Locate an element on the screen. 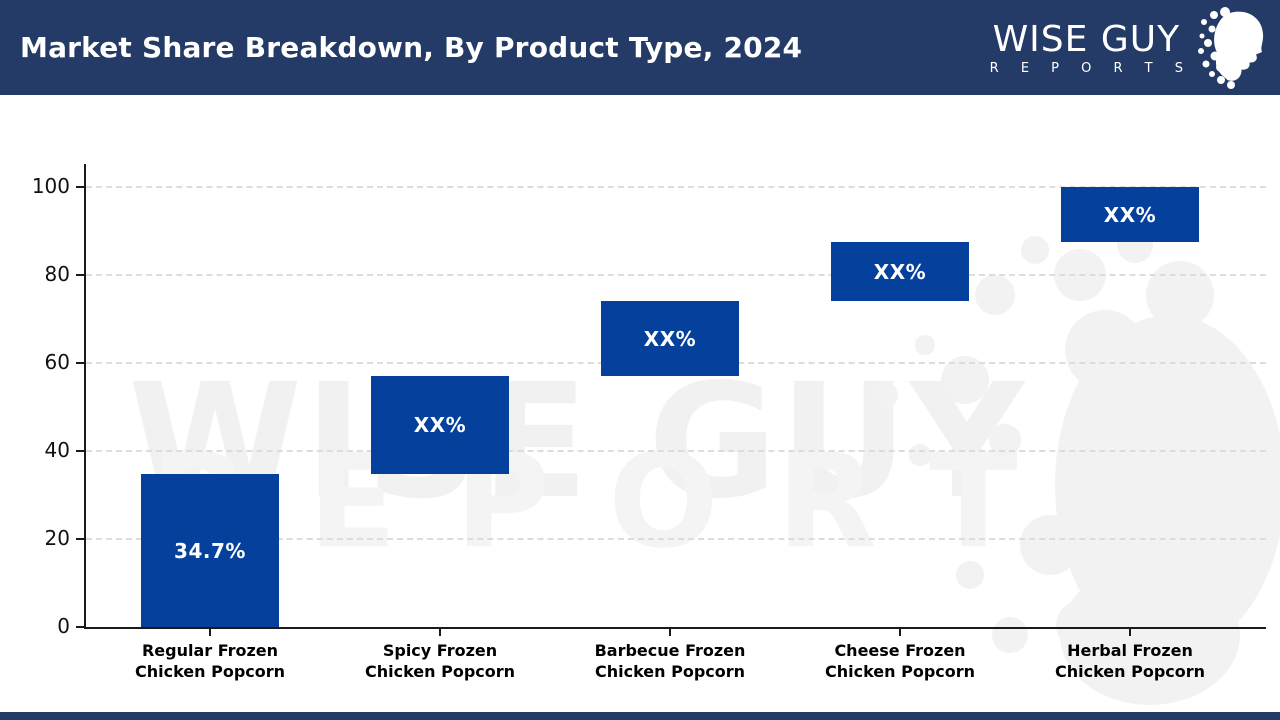 The width and height of the screenshot is (1280, 720). logo-tagline-text: R E P O R T S is located at coordinates (1090, 68).